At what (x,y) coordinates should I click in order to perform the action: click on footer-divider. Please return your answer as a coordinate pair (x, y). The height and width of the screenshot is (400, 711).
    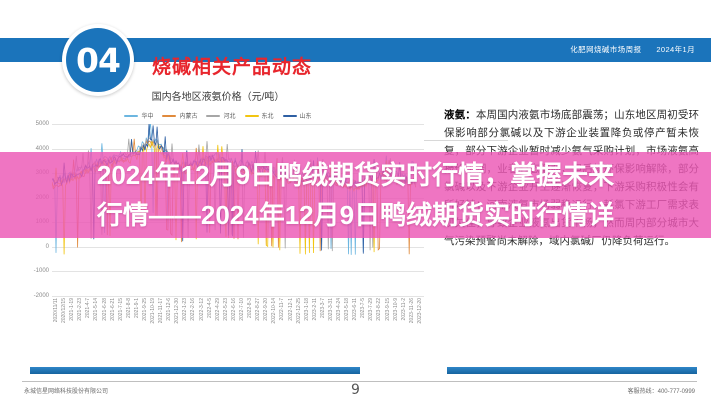
    Looking at the image, I should click on (359, 381).